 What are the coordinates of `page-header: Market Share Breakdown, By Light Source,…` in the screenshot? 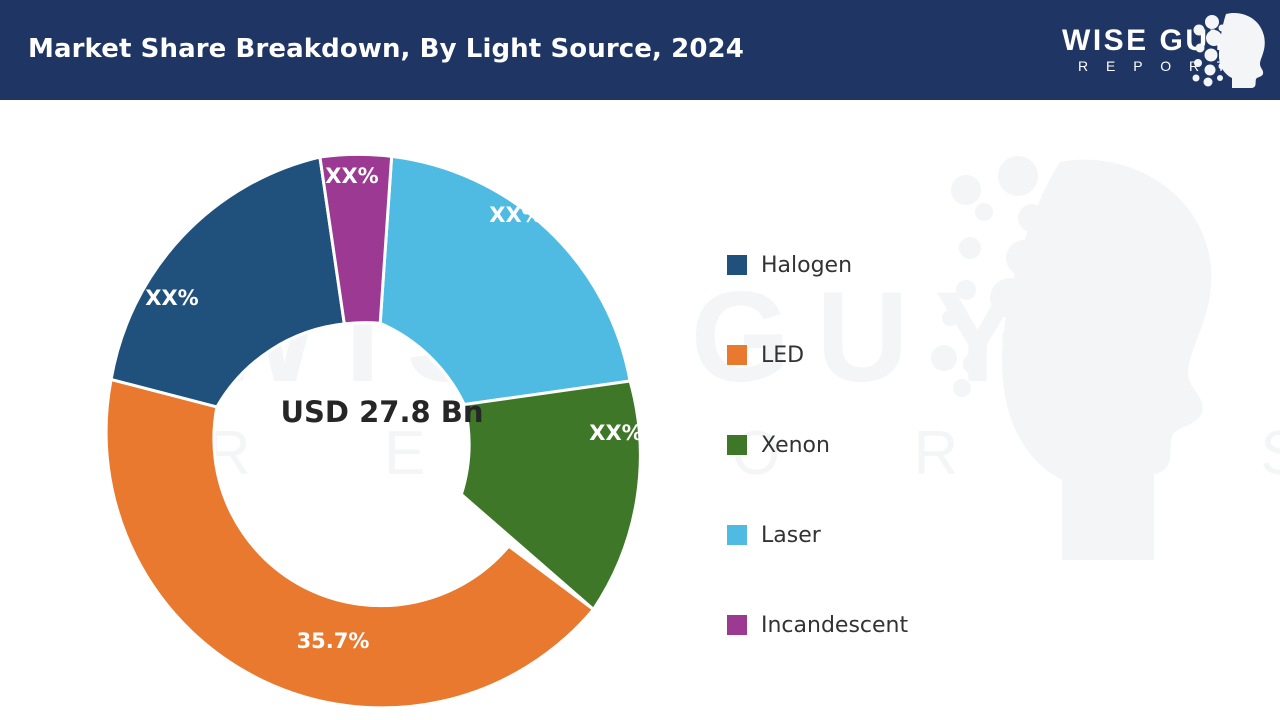 It's located at (640, 50).